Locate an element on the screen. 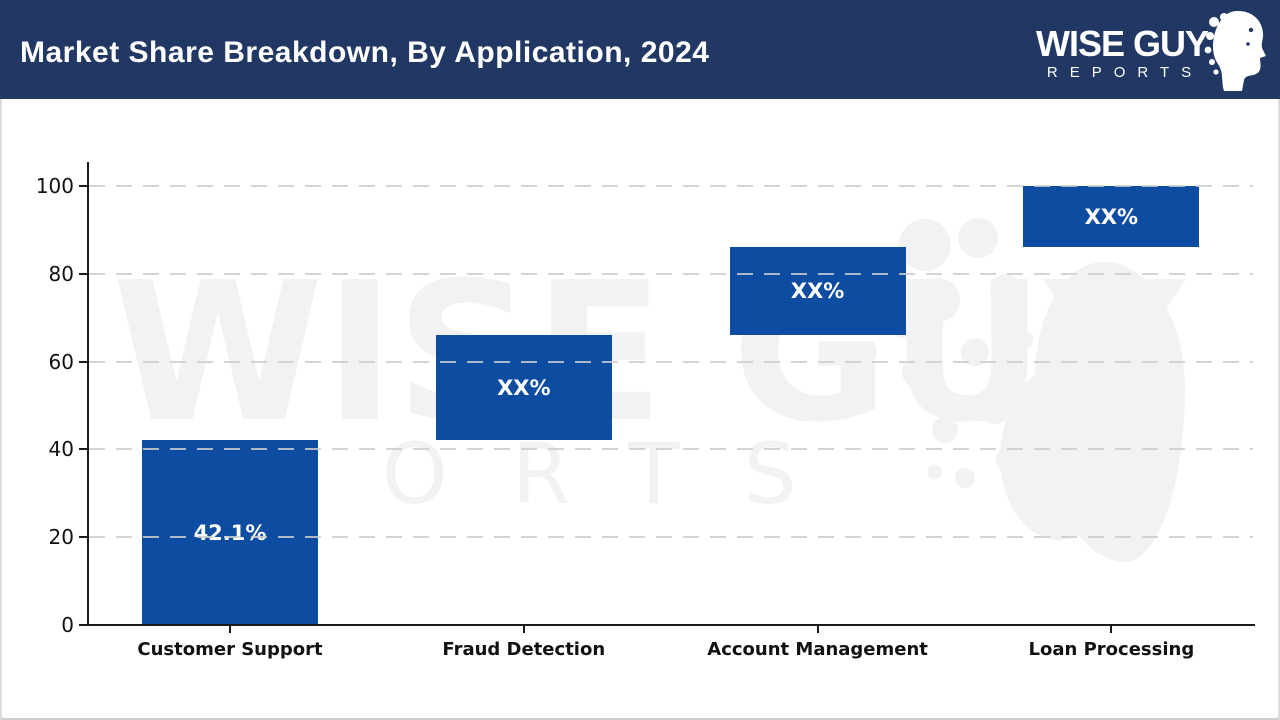  logo-wordmark: WISE GUY is located at coordinates (1122, 43).